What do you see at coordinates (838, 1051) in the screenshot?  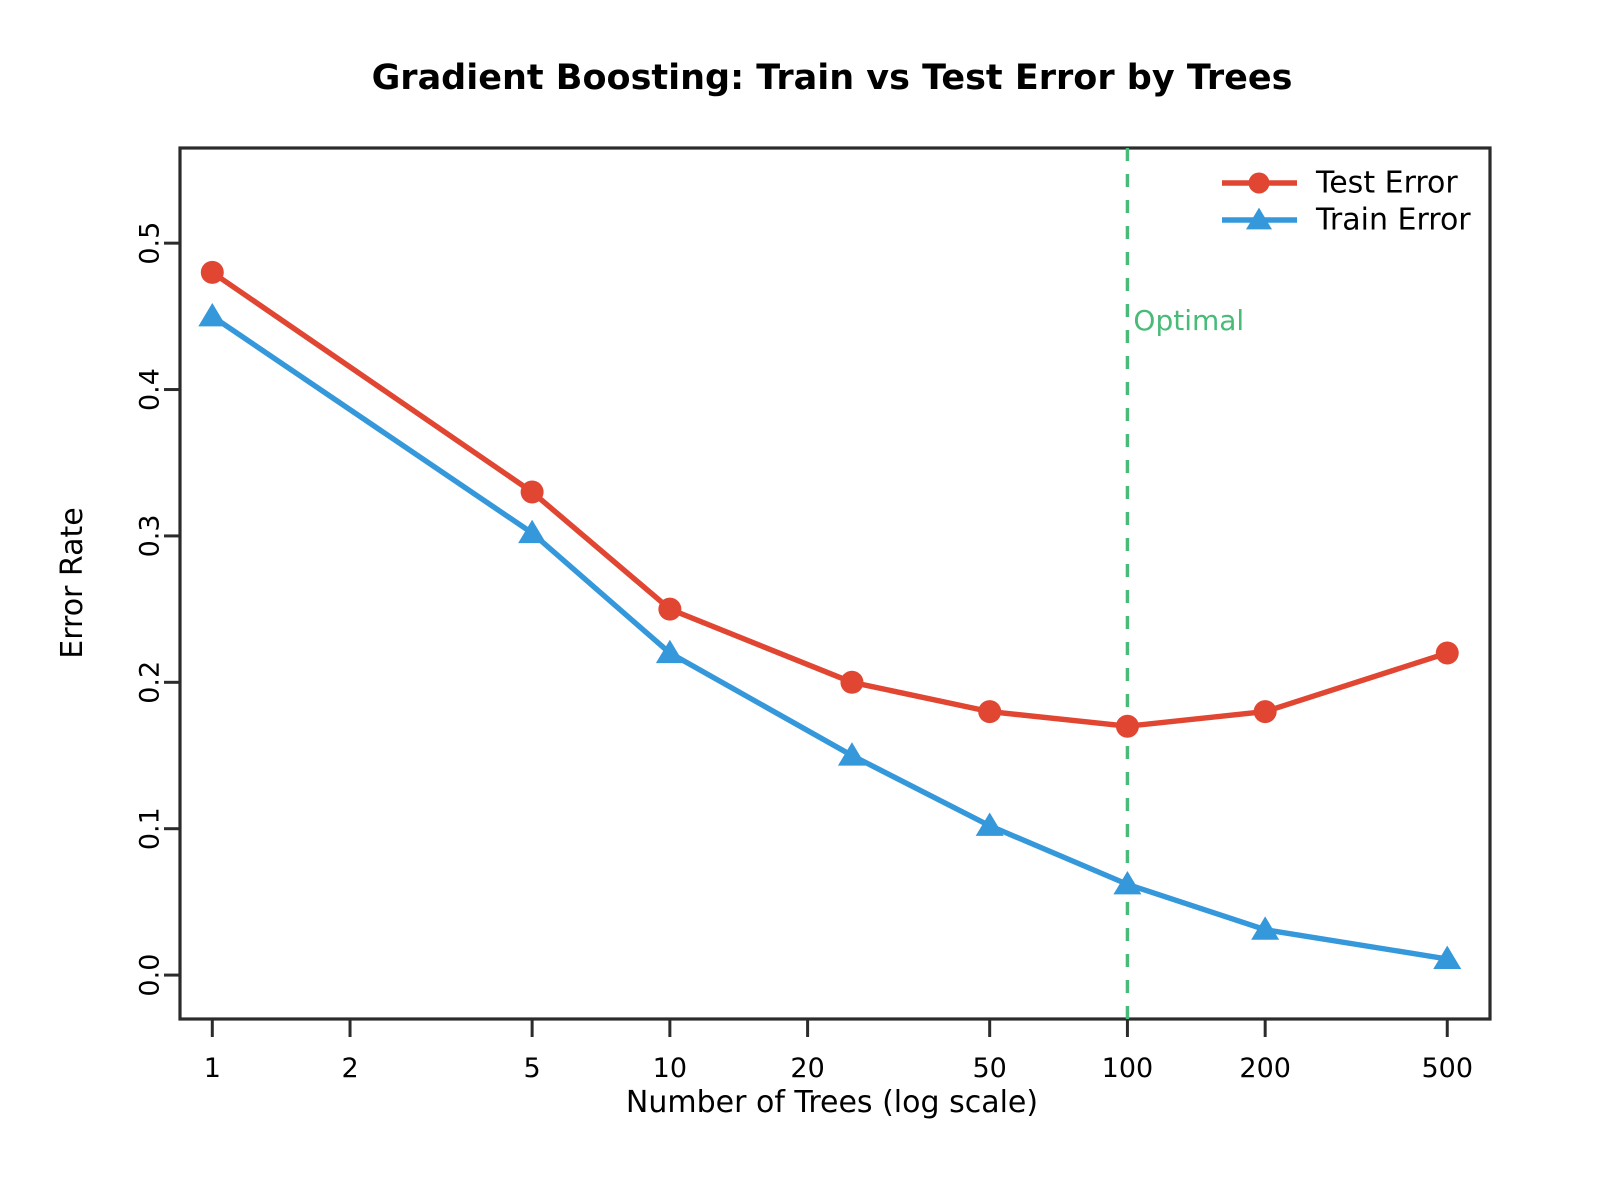 I see `x-axis-ticks: 1 2 5 10 20 50 100 200 500` at bounding box center [838, 1051].